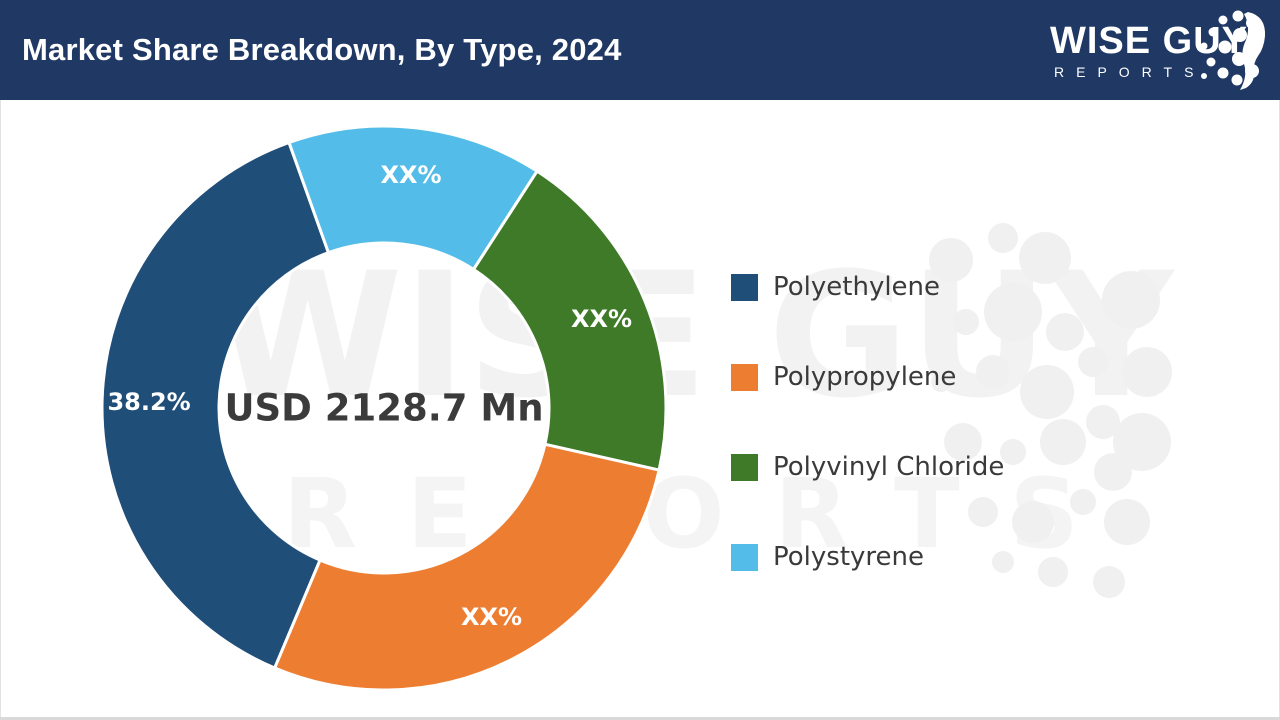 The width and height of the screenshot is (1280, 720). What do you see at coordinates (857, 287) in the screenshot?
I see `legend-label: Polyethylene` at bounding box center [857, 287].